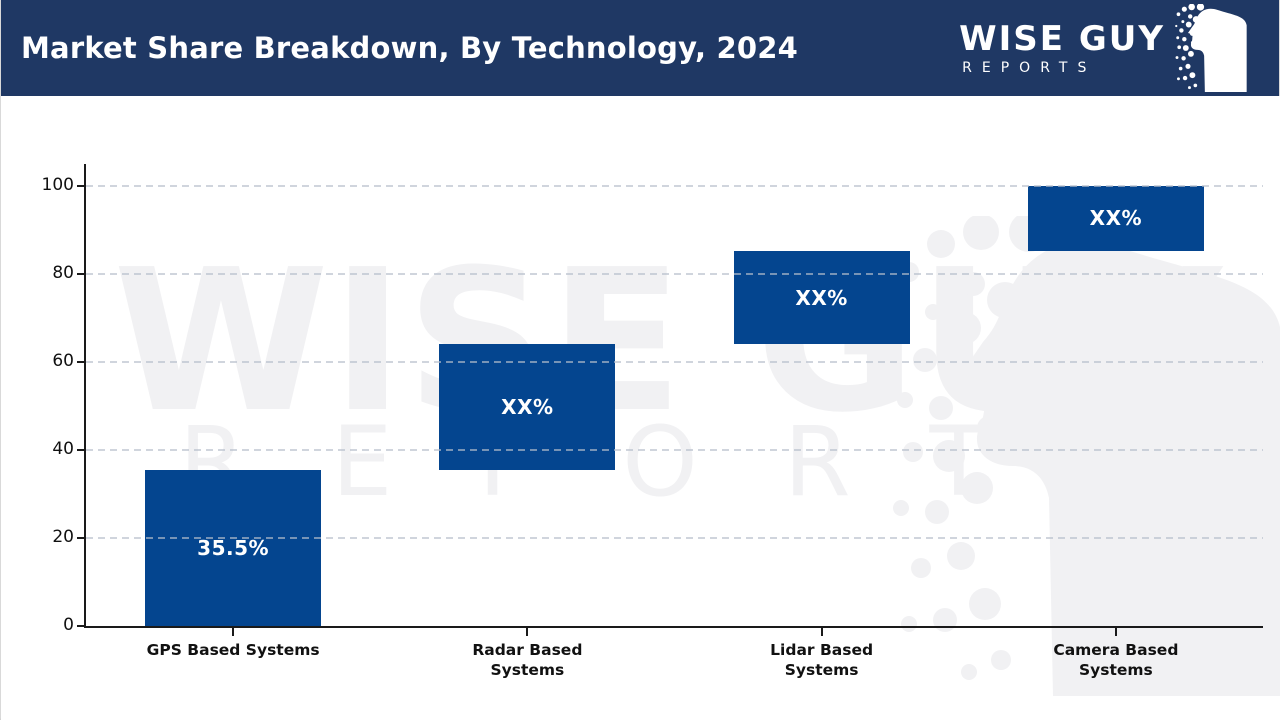  I want to click on y-tick-label-20: 20, so click(63, 537).